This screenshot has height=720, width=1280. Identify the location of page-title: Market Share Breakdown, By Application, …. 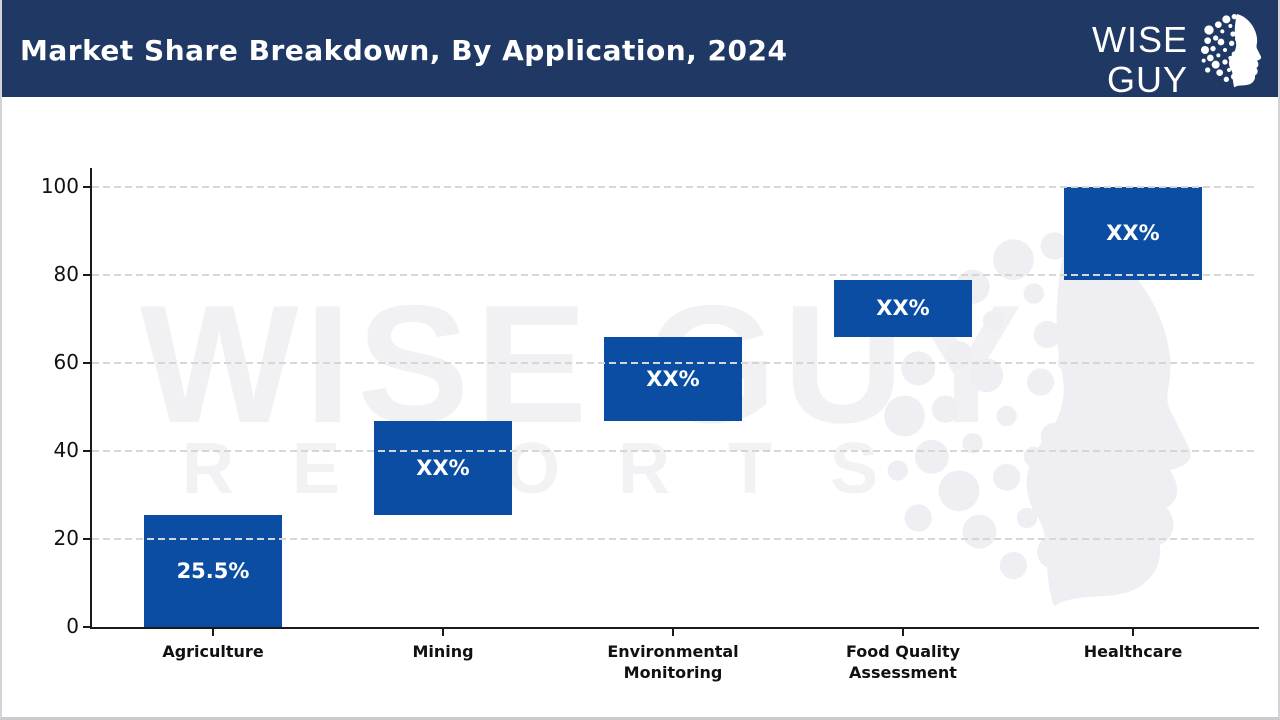
(404, 50).